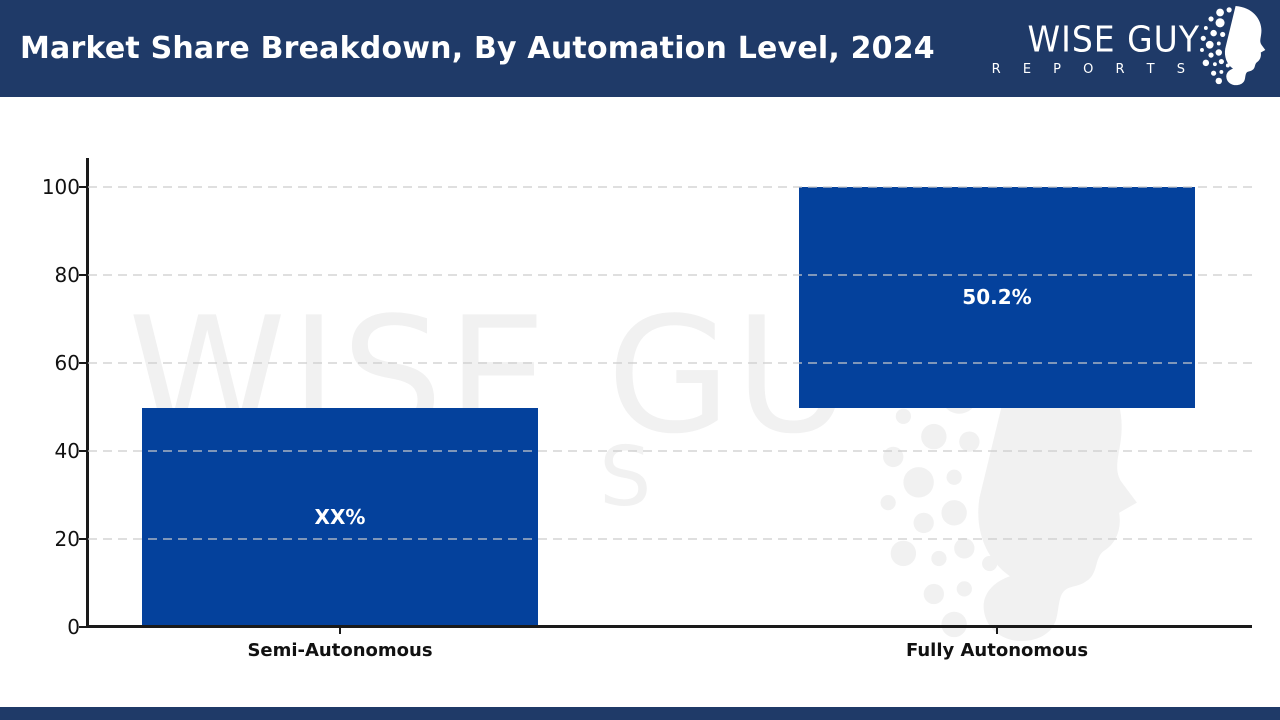 The height and width of the screenshot is (720, 1280). I want to click on y-tick-label: 80, so click(67, 275).